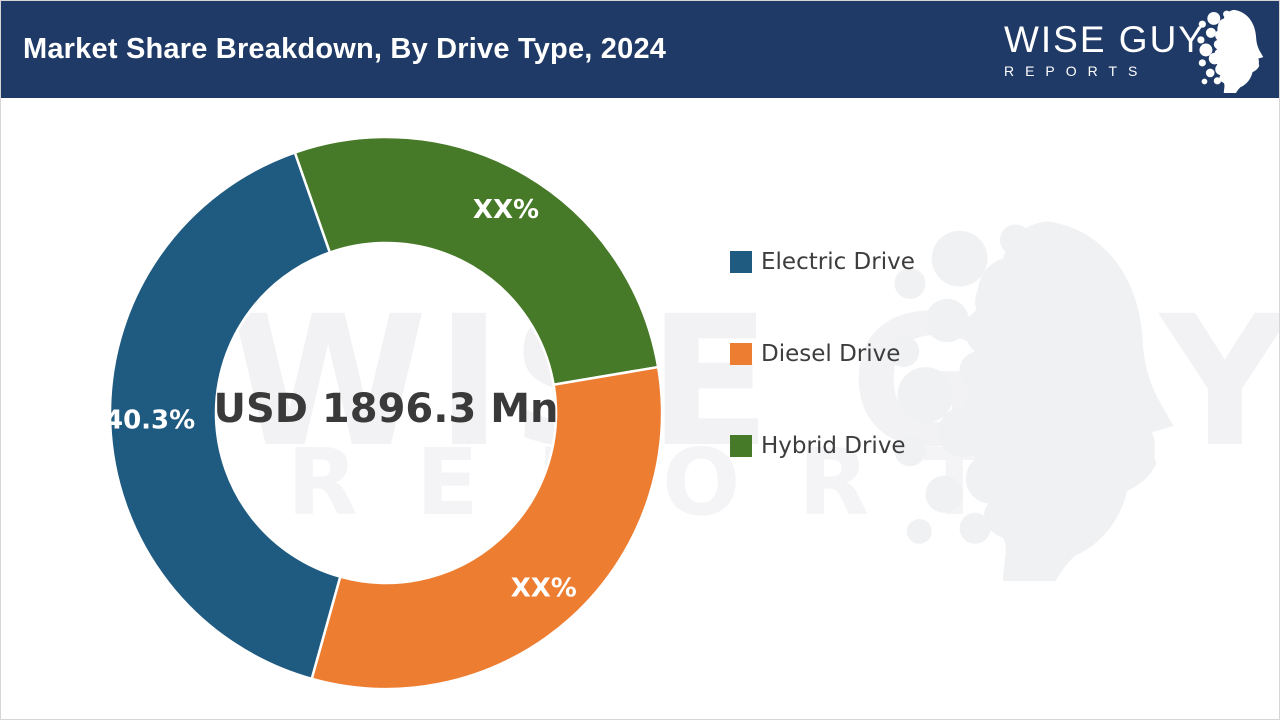  I want to click on legend-swatch-hybrid-icon, so click(741, 446).